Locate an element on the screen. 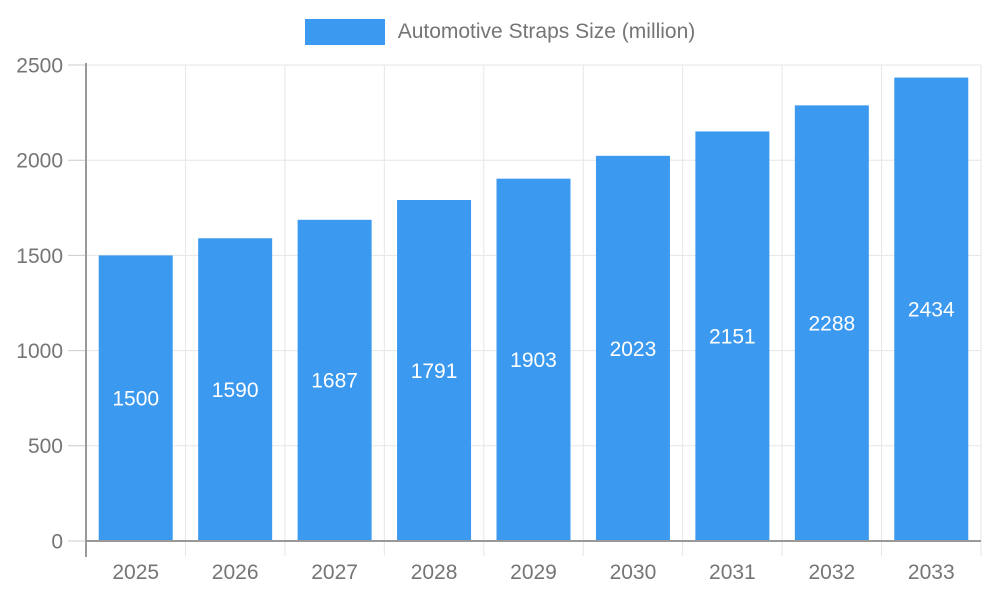  y-axis-tick-label: 1000 is located at coordinates (39, 351).